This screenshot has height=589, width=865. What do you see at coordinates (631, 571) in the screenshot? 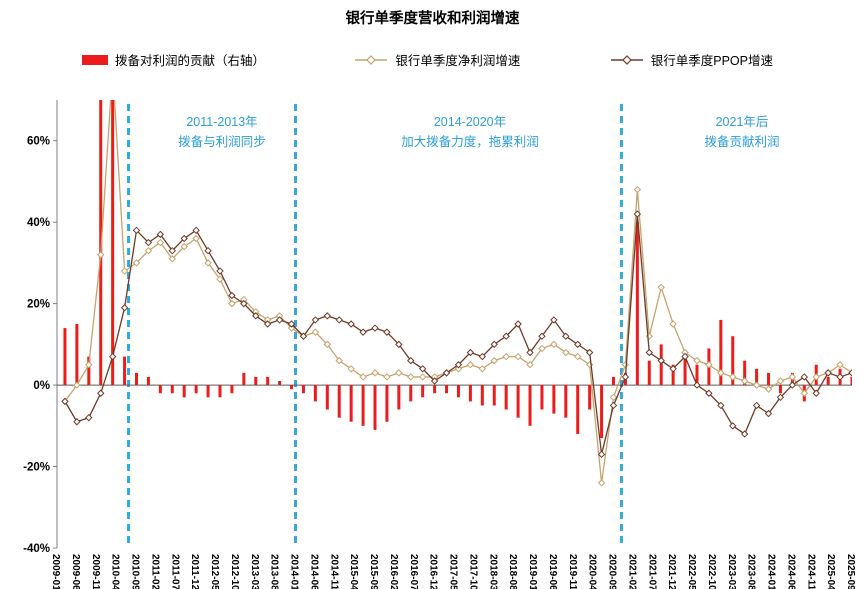
I see `svg-text: 2021-02` at bounding box center [631, 571].